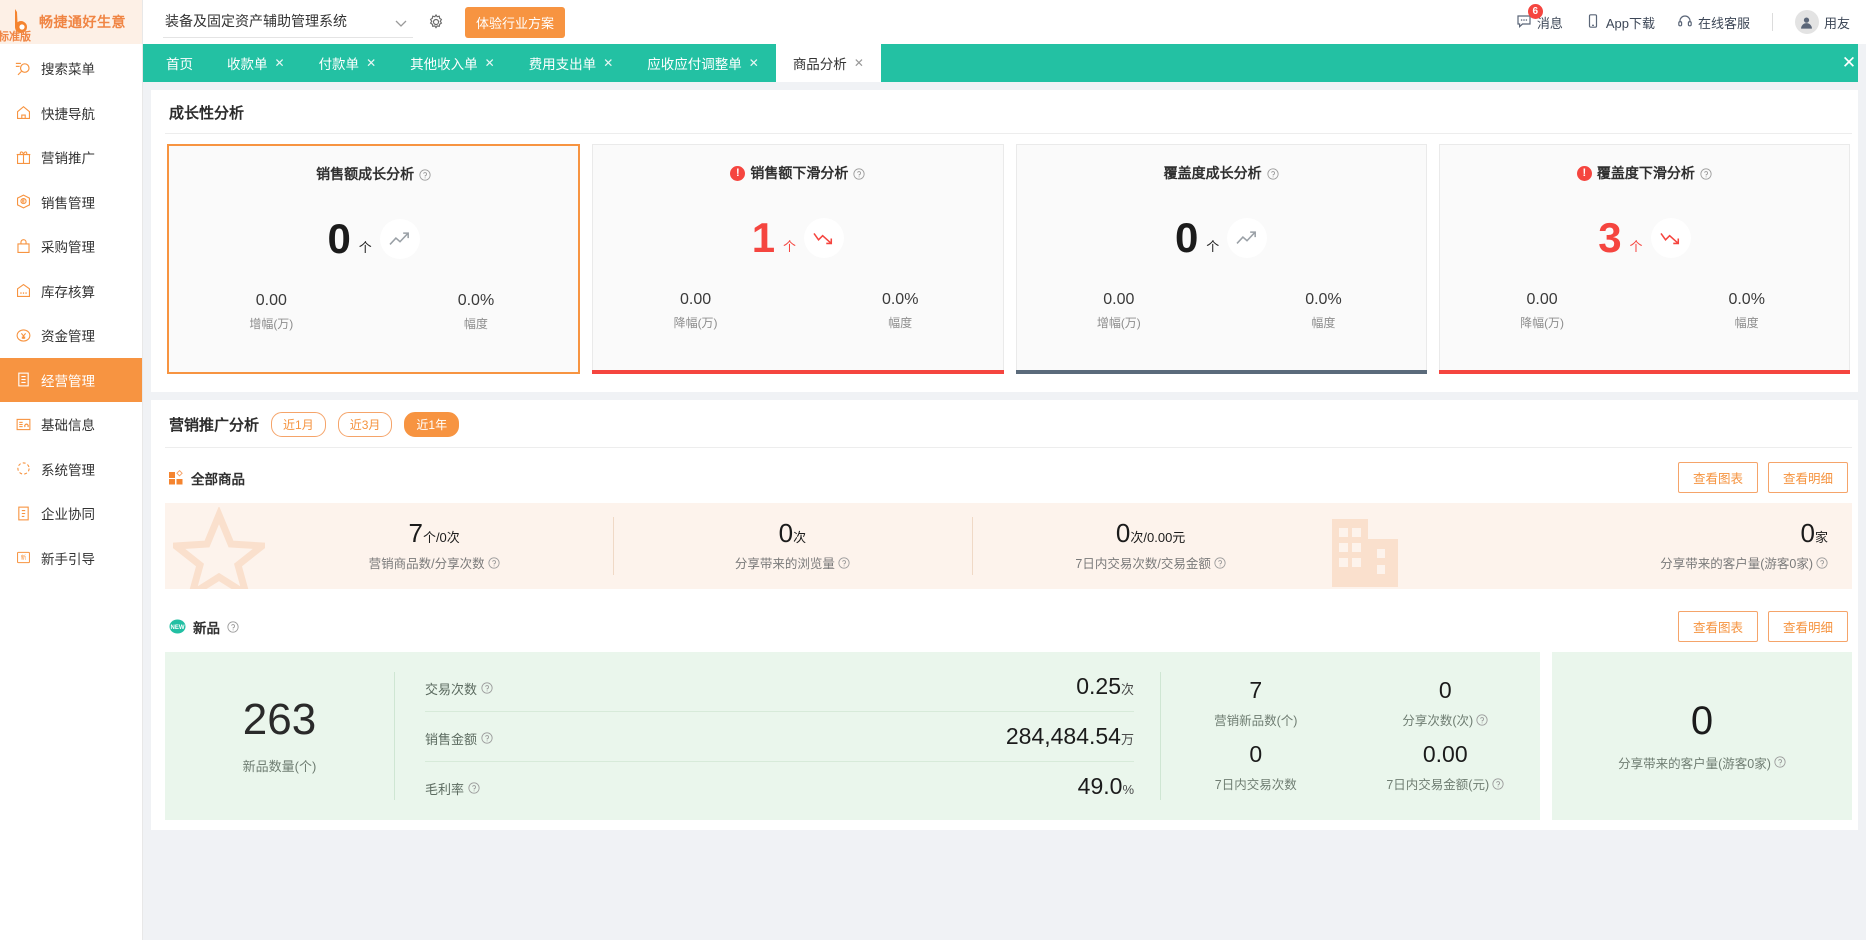 This screenshot has width=1866, height=940. What do you see at coordinates (365, 424) in the screenshot?
I see `range-chip-3months: 近3月` at bounding box center [365, 424].